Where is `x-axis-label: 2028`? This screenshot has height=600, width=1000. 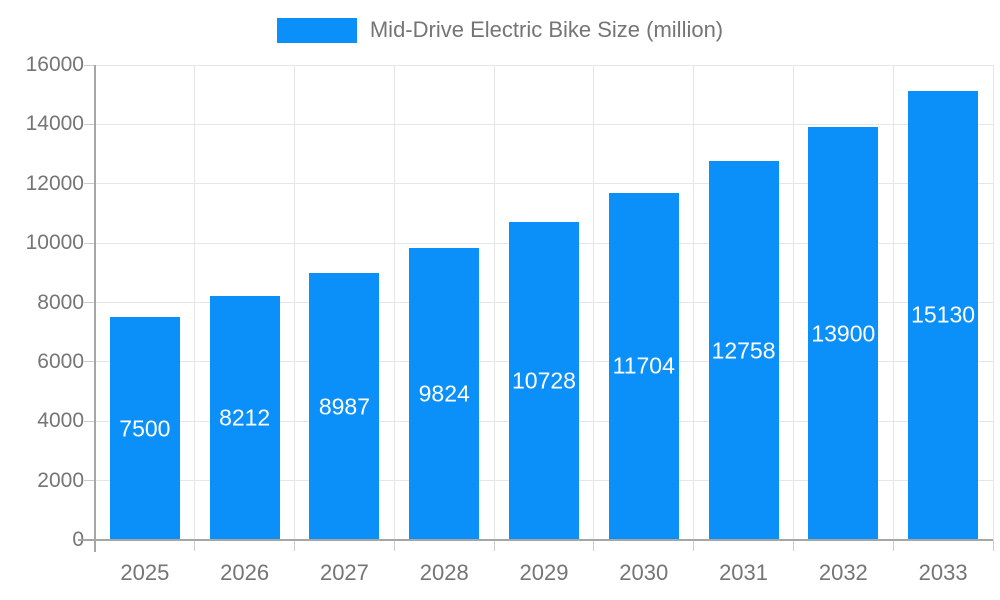
x-axis-label: 2028 is located at coordinates (444, 572).